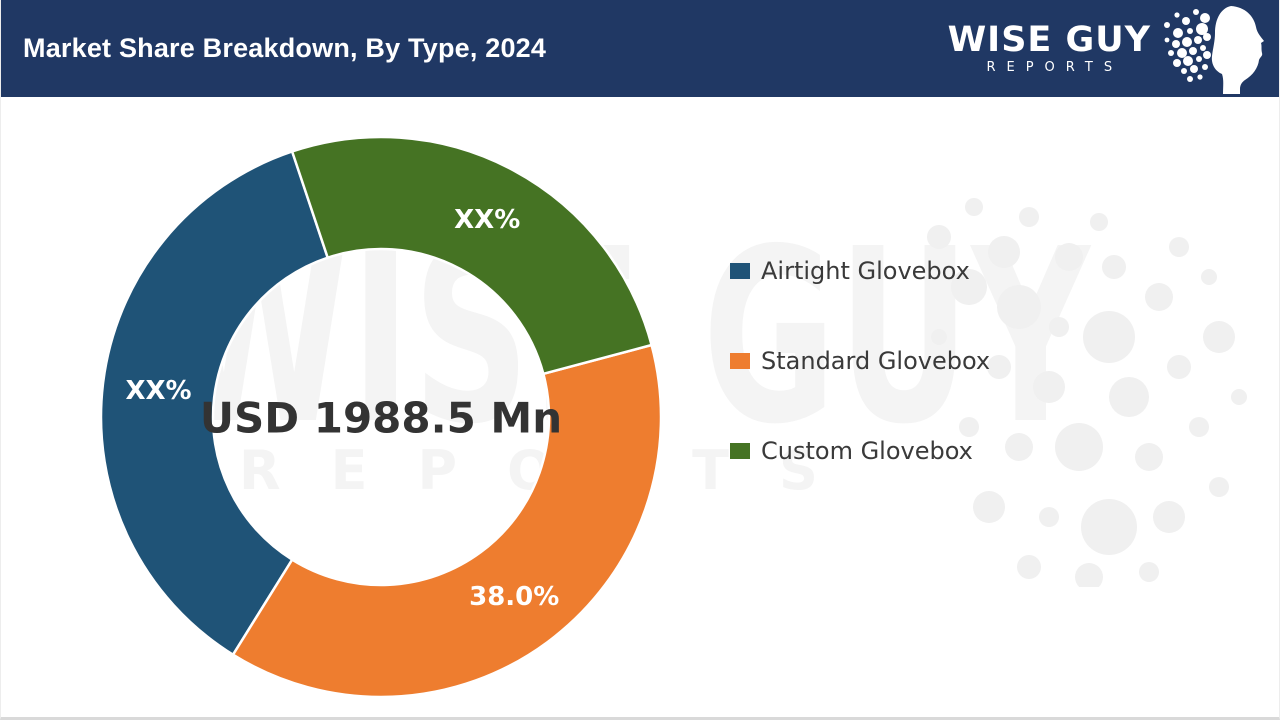  What do you see at coordinates (876, 361) in the screenshot?
I see `legend-label: Standard Glovebox` at bounding box center [876, 361].